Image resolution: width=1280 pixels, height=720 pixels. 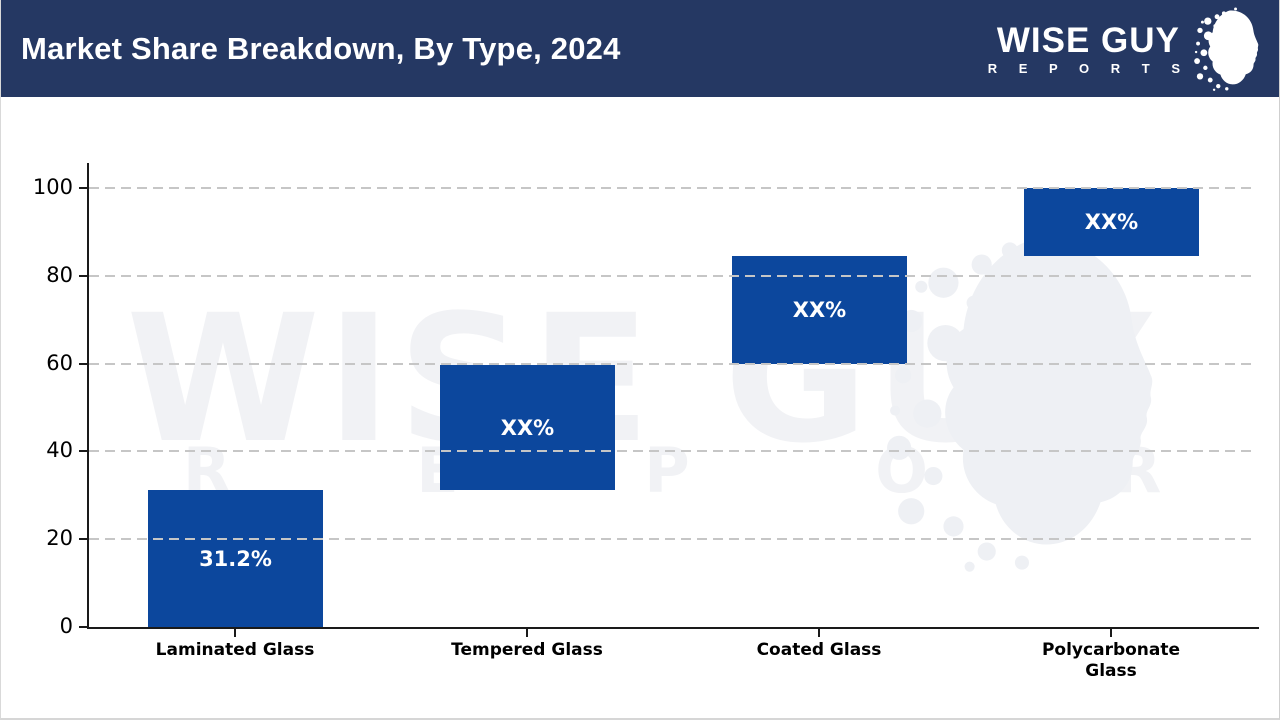 I want to click on bar-value-label: 31.2%, so click(x=235, y=558).